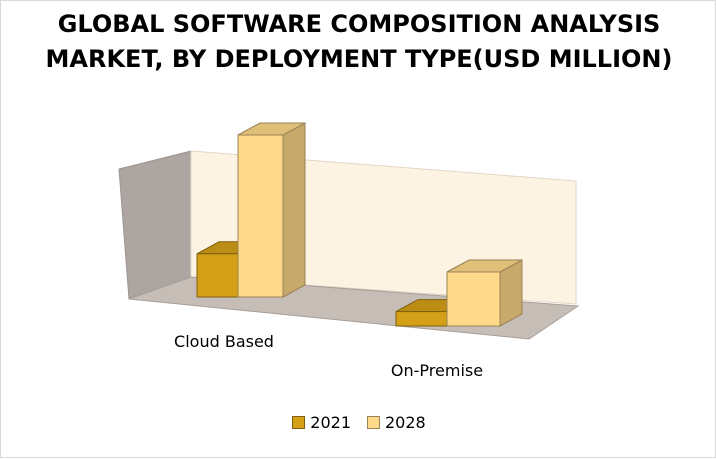  What do you see at coordinates (358, 422) in the screenshot?
I see `chart-legend: 2021 2028` at bounding box center [358, 422].